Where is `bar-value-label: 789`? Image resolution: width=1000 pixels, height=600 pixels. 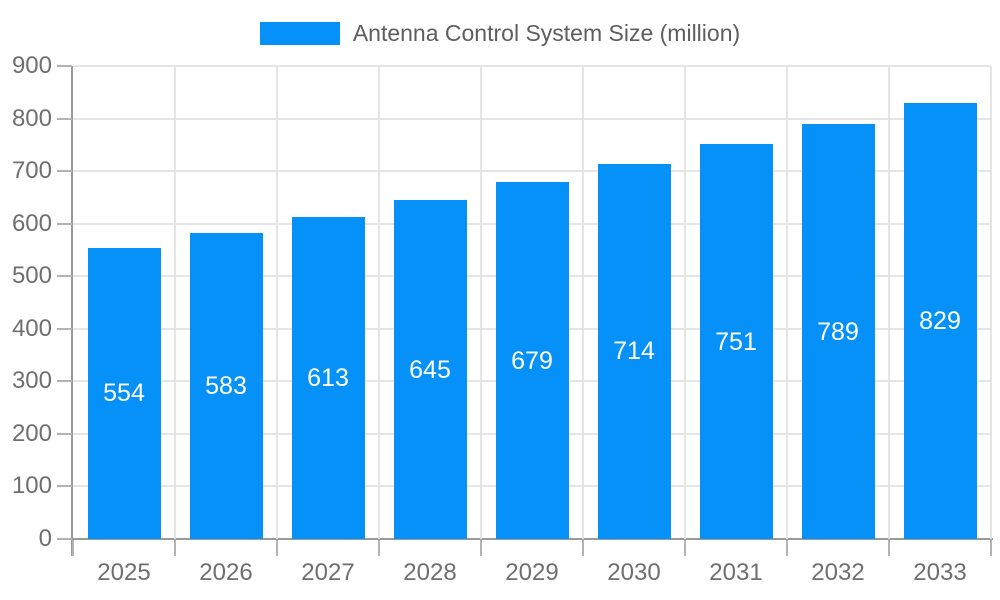 bar-value-label: 789 is located at coordinates (838, 331).